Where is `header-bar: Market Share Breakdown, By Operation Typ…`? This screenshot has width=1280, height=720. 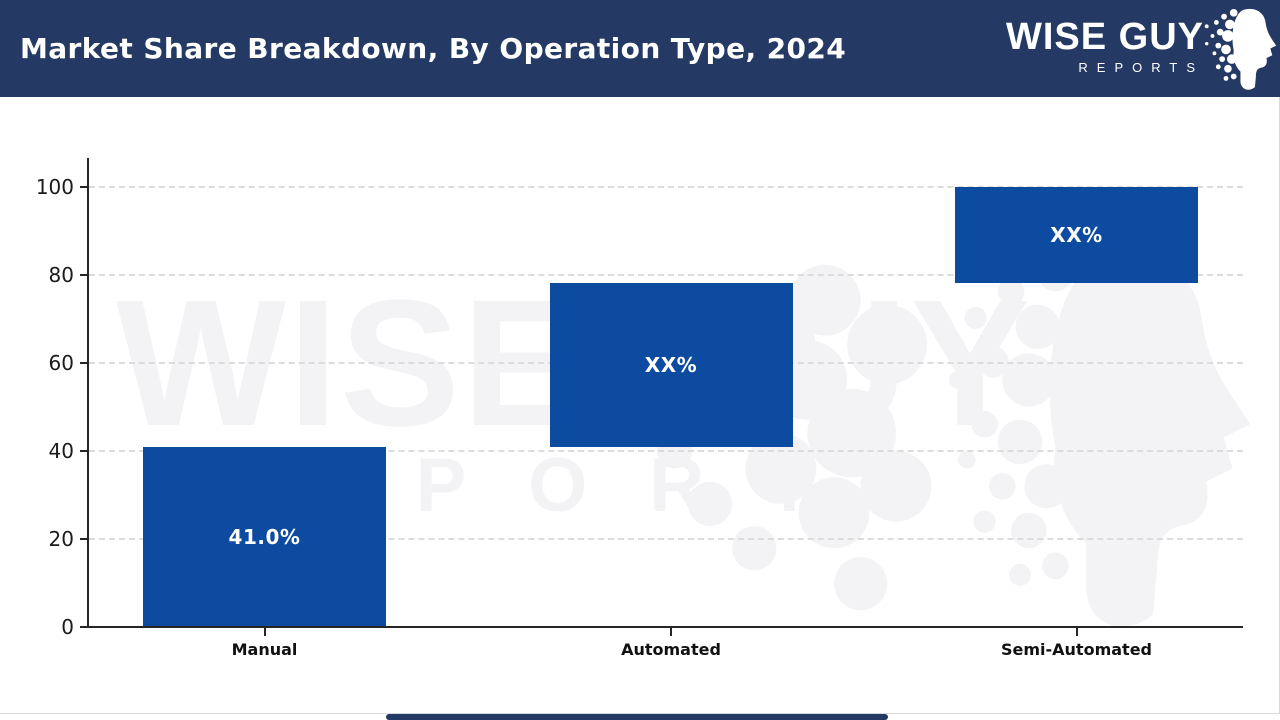 header-bar: Market Share Breakdown, By Operation Typ… is located at coordinates (640, 48).